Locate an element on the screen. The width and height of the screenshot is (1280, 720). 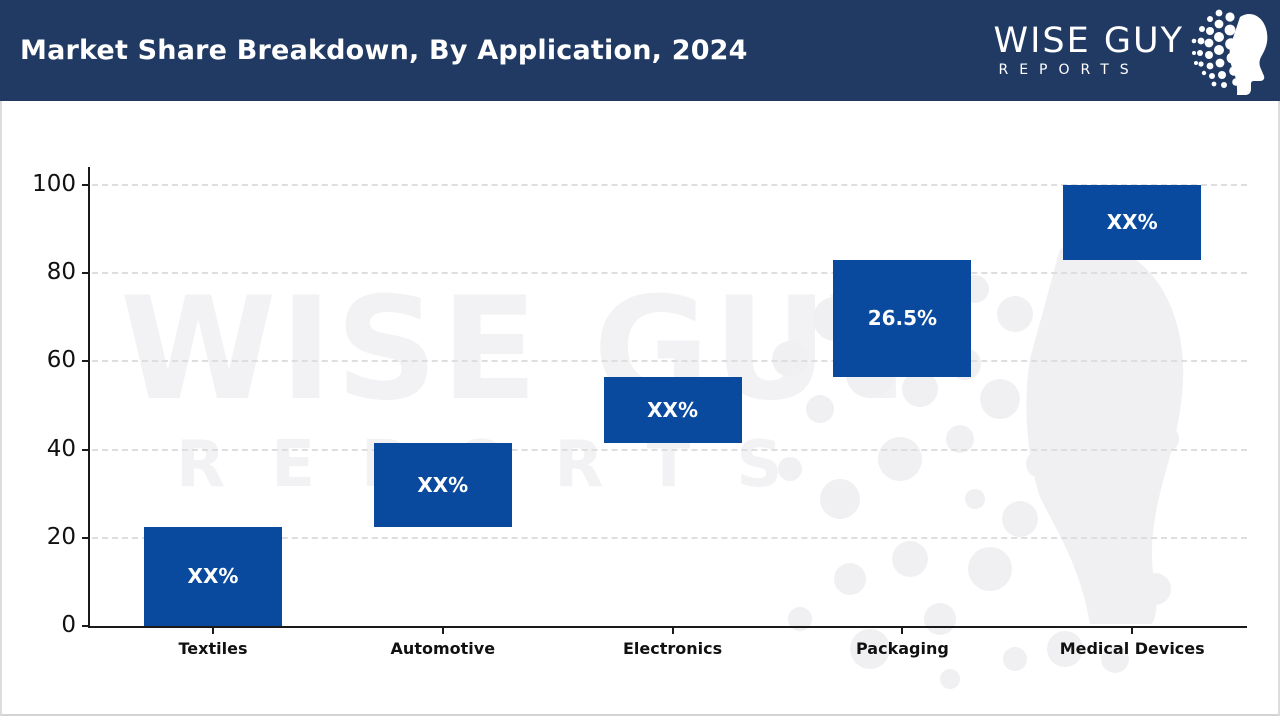
brand-logo: WISE GUY REPORTS is located at coordinates (1131, 51).